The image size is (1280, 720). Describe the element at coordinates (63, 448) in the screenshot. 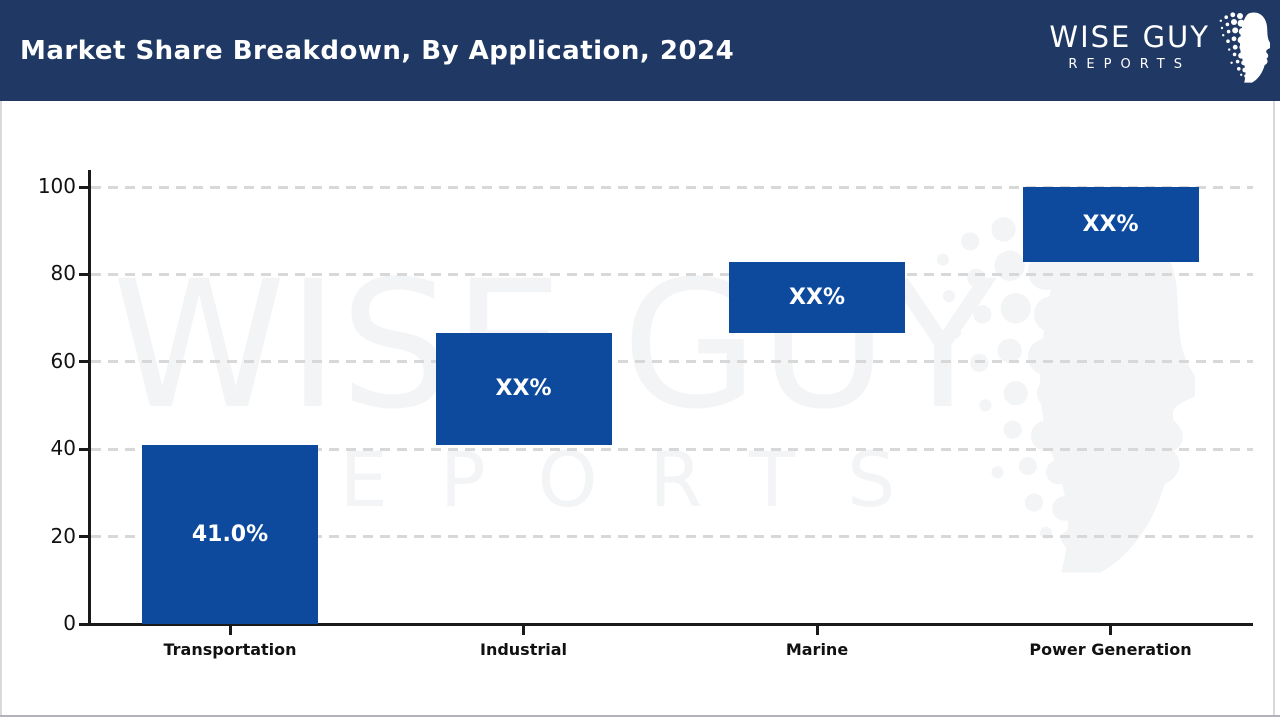

I see `y-axis-label-40: 40` at that location.